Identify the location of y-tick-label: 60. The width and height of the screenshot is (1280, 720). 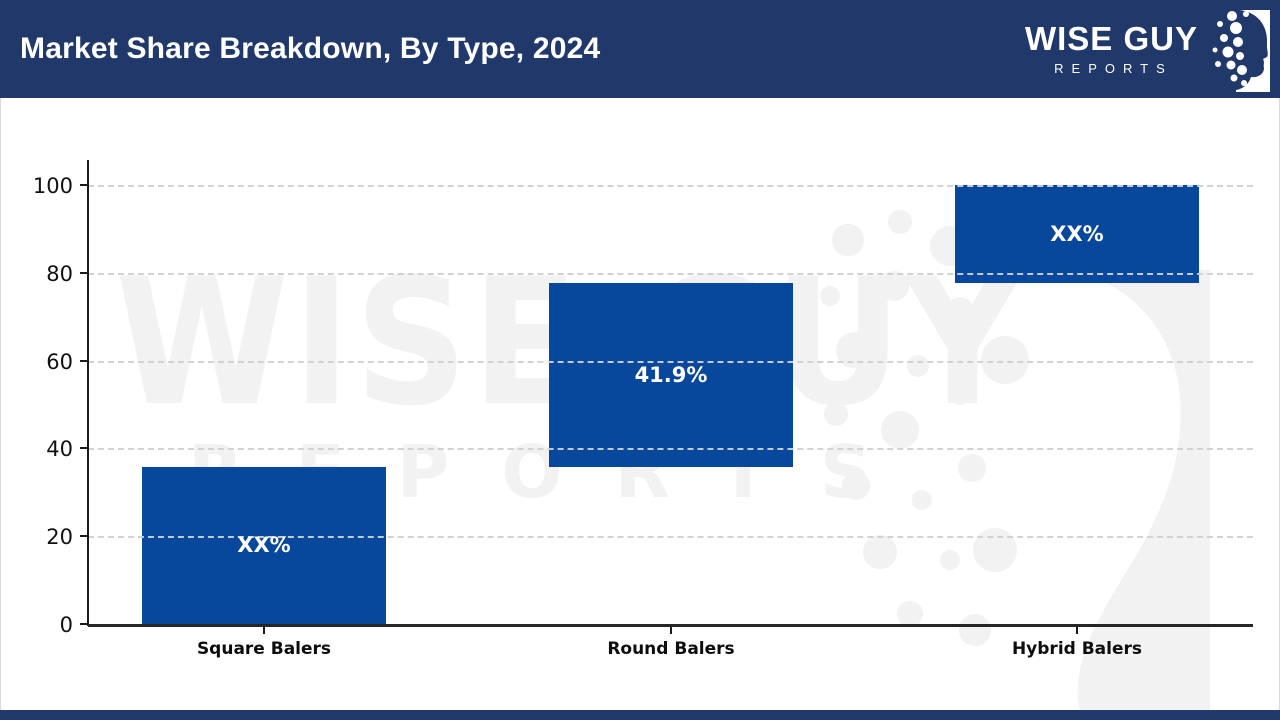
(59, 361).